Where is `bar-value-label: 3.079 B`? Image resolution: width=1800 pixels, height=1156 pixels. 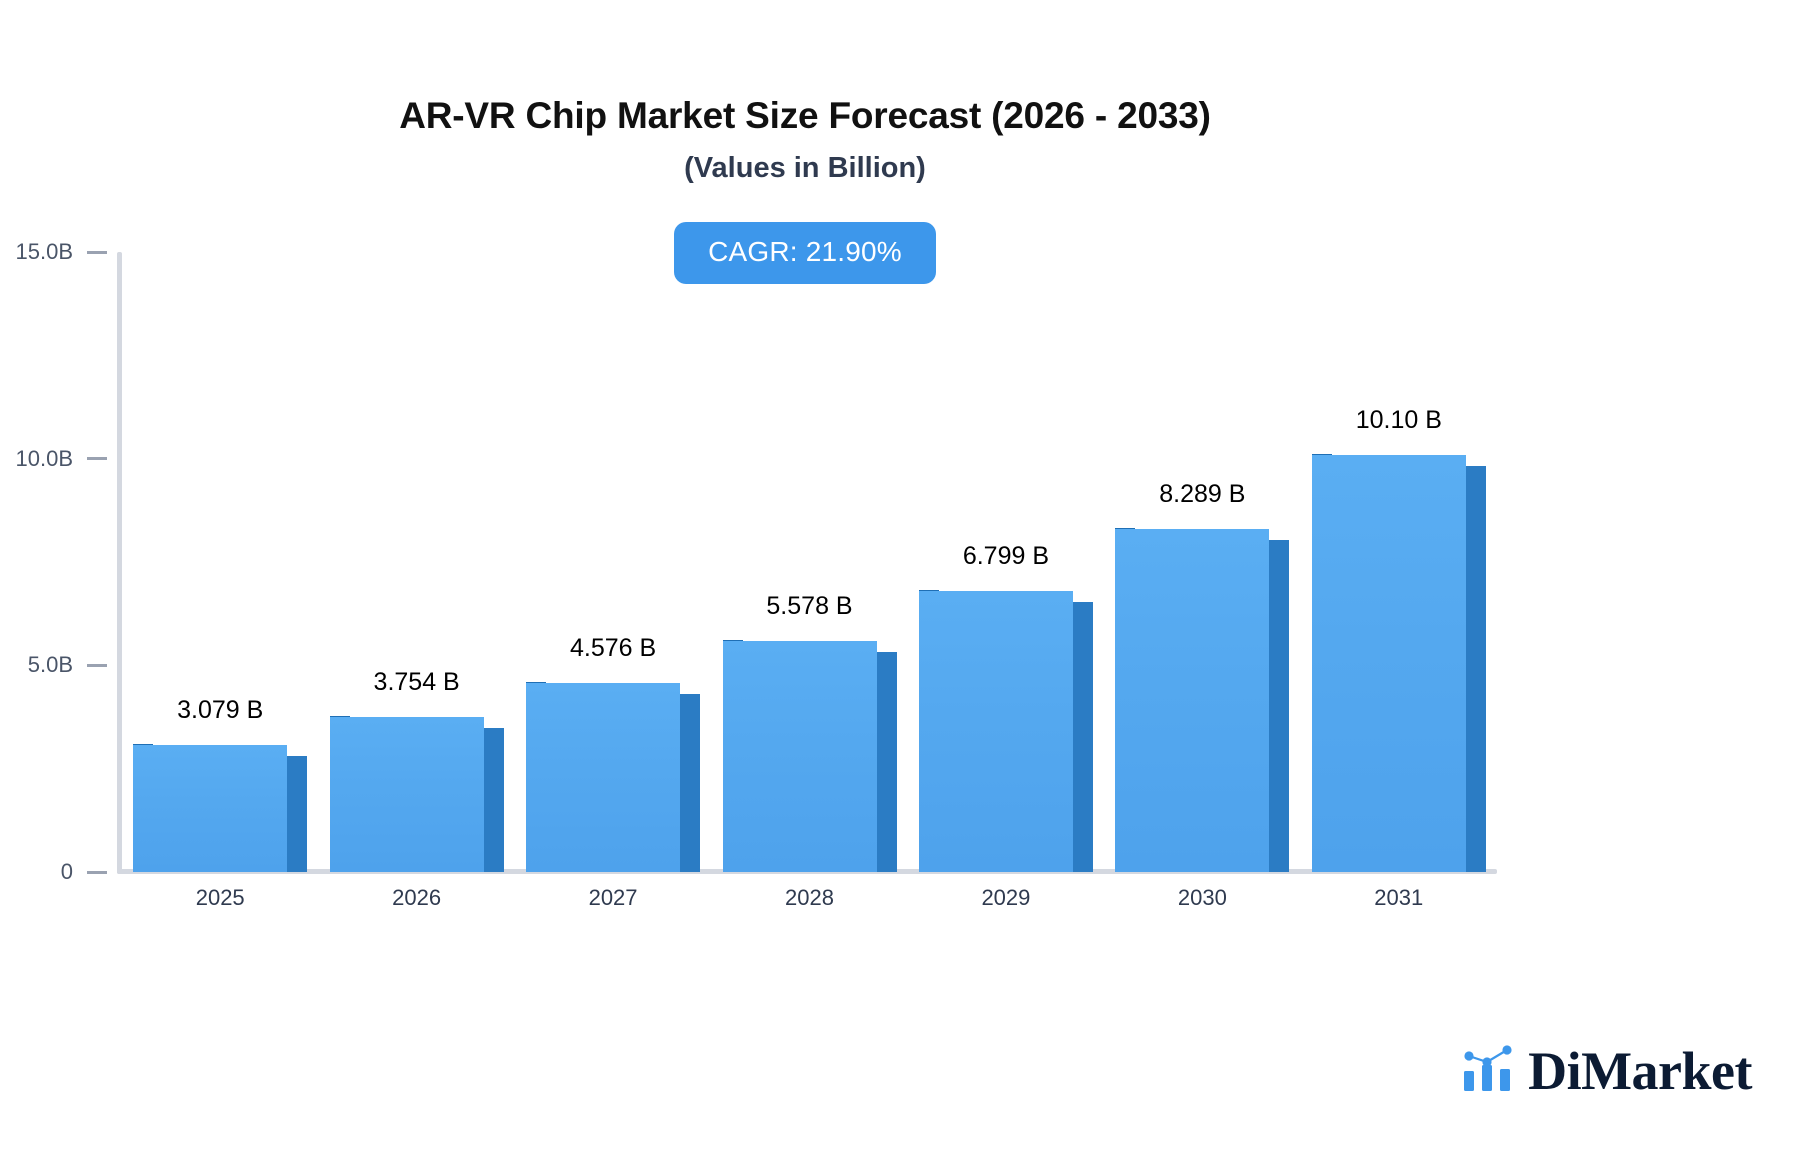 bar-value-label: 3.079 B is located at coordinates (220, 709).